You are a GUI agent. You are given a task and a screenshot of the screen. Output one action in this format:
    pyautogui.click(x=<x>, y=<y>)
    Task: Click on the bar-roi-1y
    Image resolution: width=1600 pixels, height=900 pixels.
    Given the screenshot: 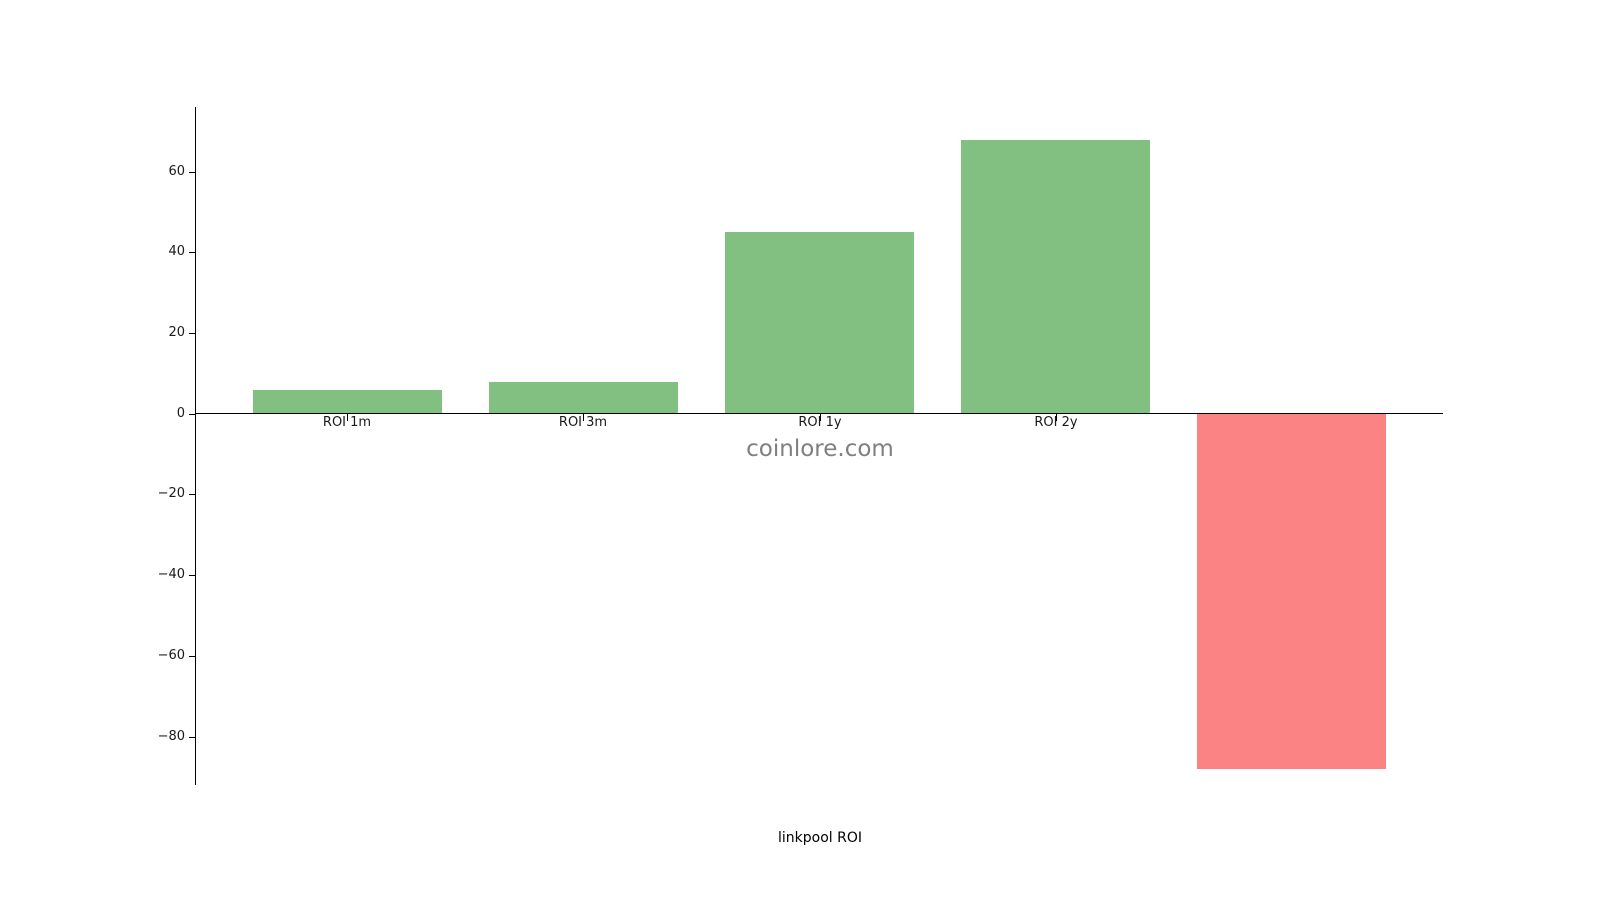 What is the action you would take?
    pyautogui.click(x=819, y=323)
    